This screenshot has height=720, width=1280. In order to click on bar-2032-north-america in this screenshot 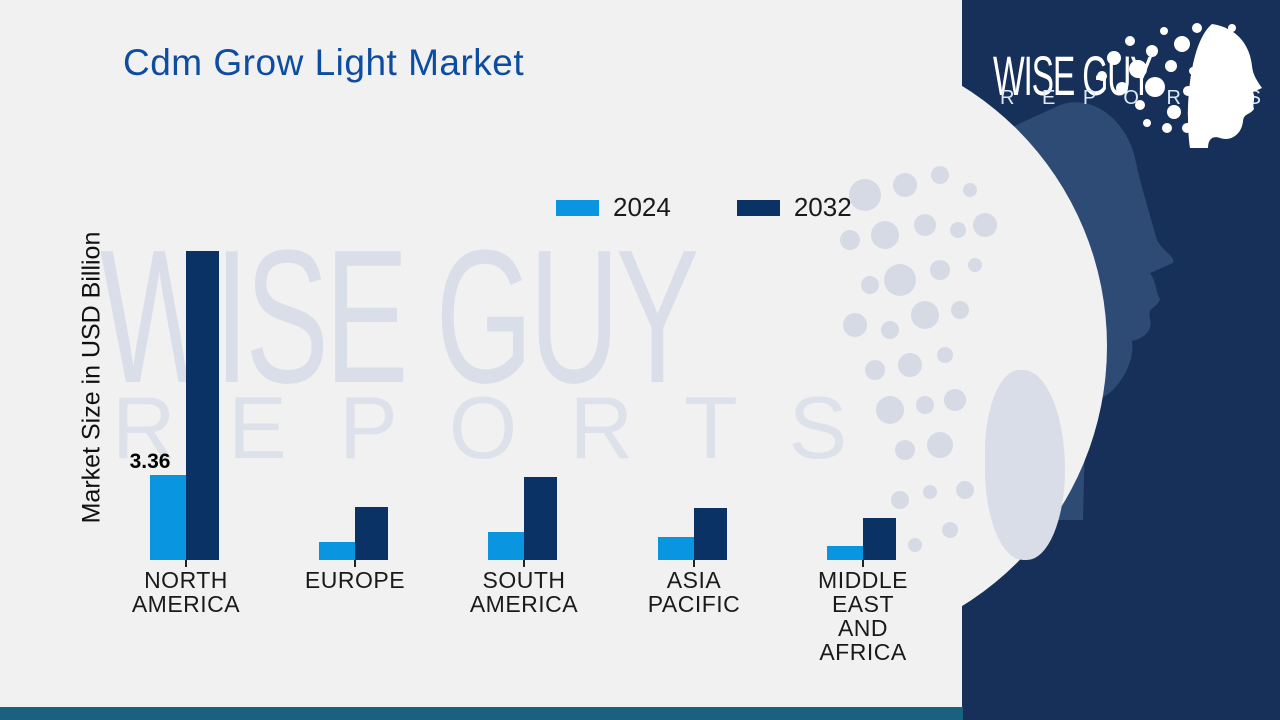, I will do `click(202, 405)`.